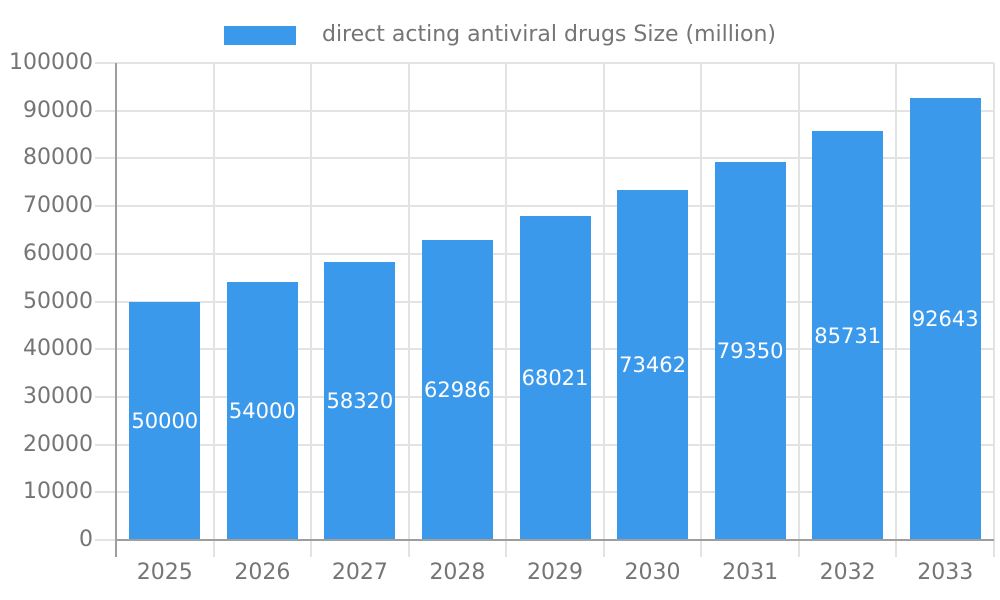  I want to click on x-axis-label: 2026, so click(262, 572).